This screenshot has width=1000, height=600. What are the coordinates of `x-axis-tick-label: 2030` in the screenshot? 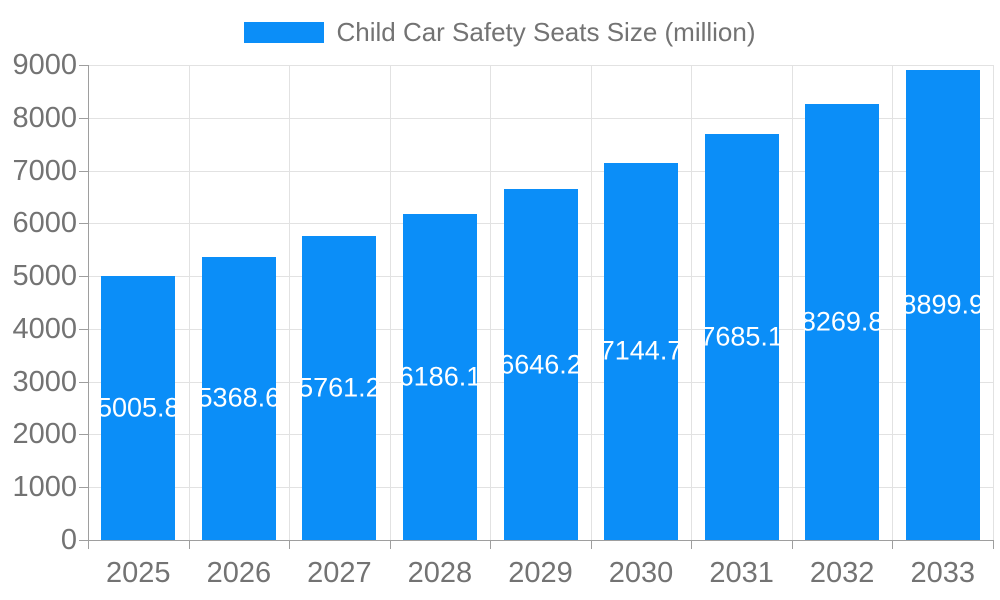 It's located at (641, 573).